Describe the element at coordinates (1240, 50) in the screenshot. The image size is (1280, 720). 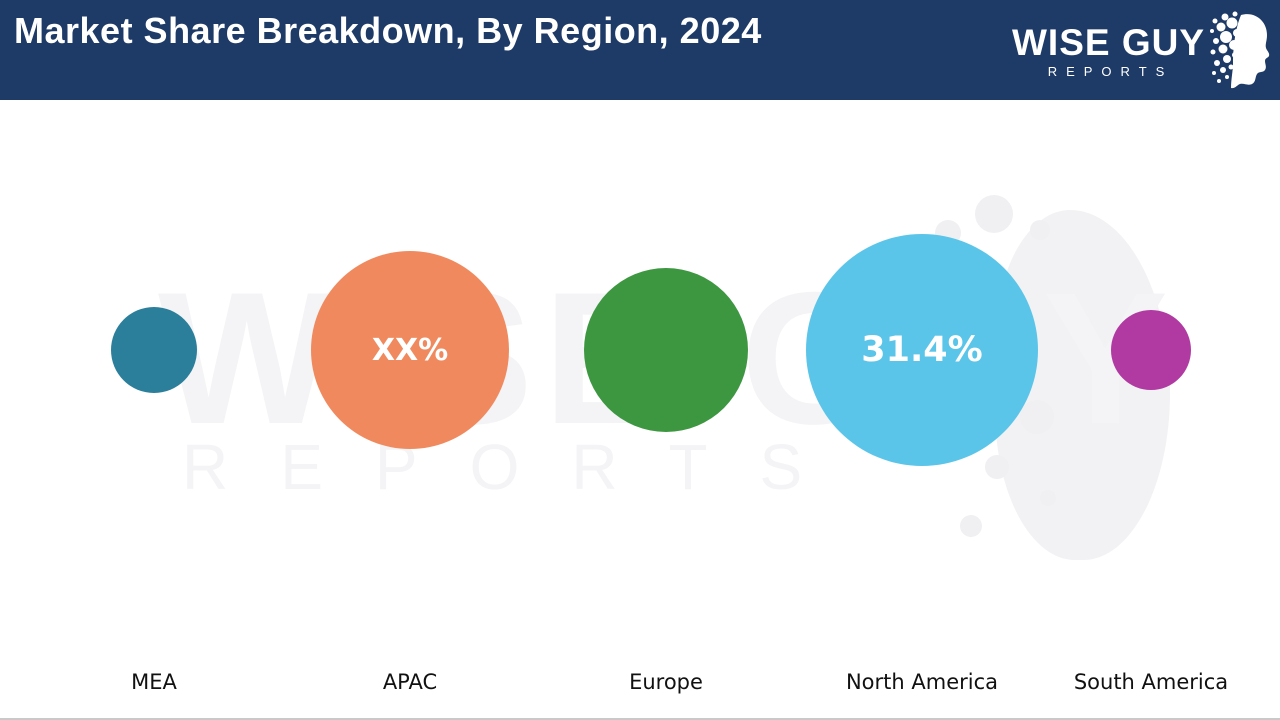
I see `logo-face-icon` at that location.